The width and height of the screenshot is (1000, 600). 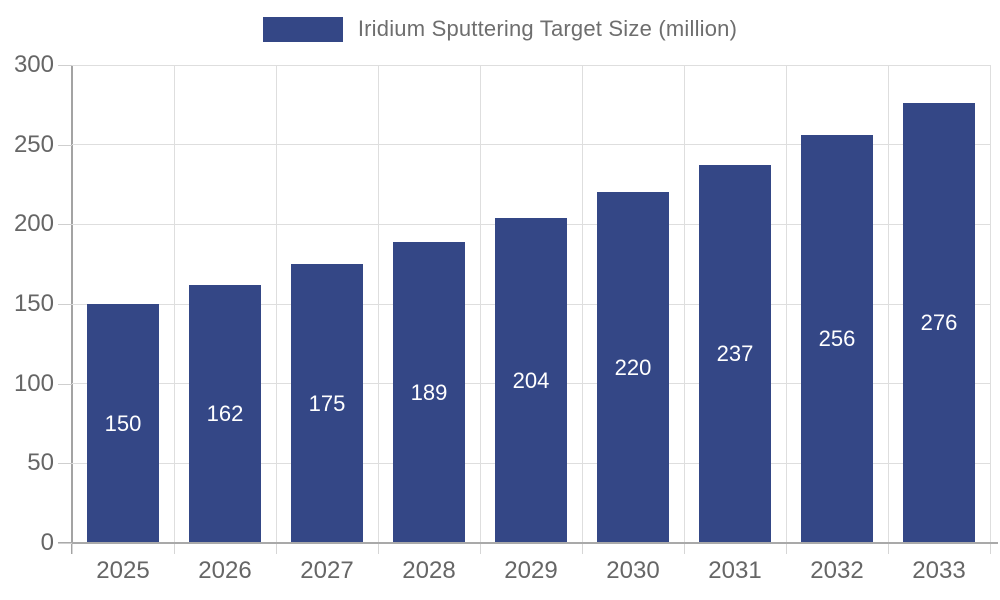 I want to click on bar-2029: 204, so click(x=531, y=380).